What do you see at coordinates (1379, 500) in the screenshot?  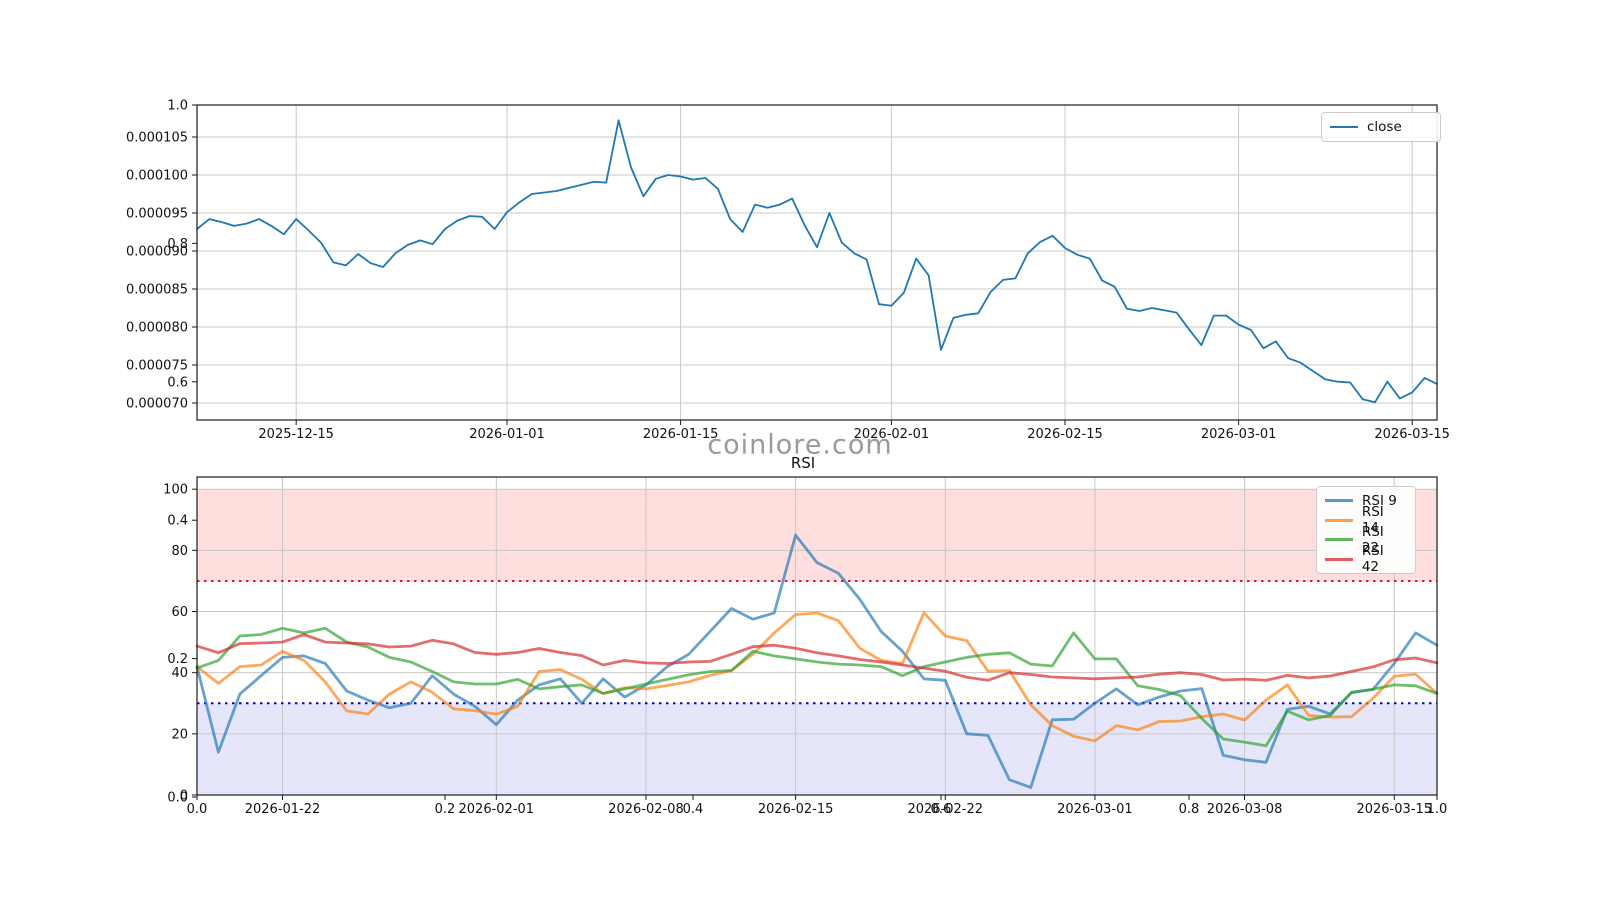 I see `rsi9-legend-label: RSI 9` at bounding box center [1379, 500].